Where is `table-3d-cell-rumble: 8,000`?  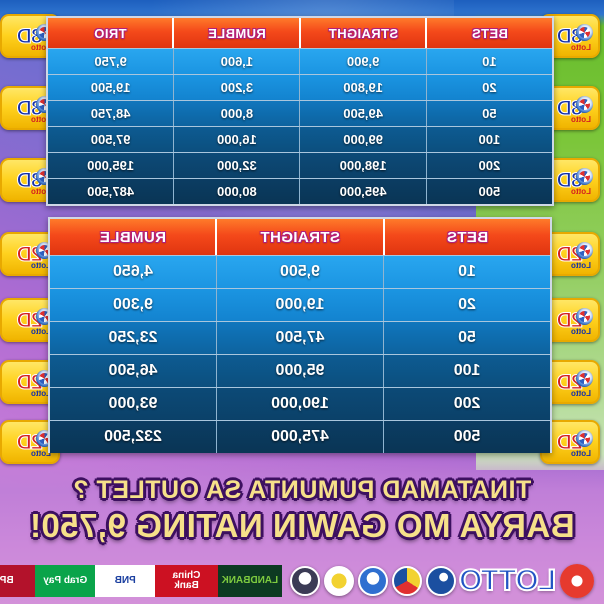 table-3d-cell-rumble: 8,000 is located at coordinates (236, 113).